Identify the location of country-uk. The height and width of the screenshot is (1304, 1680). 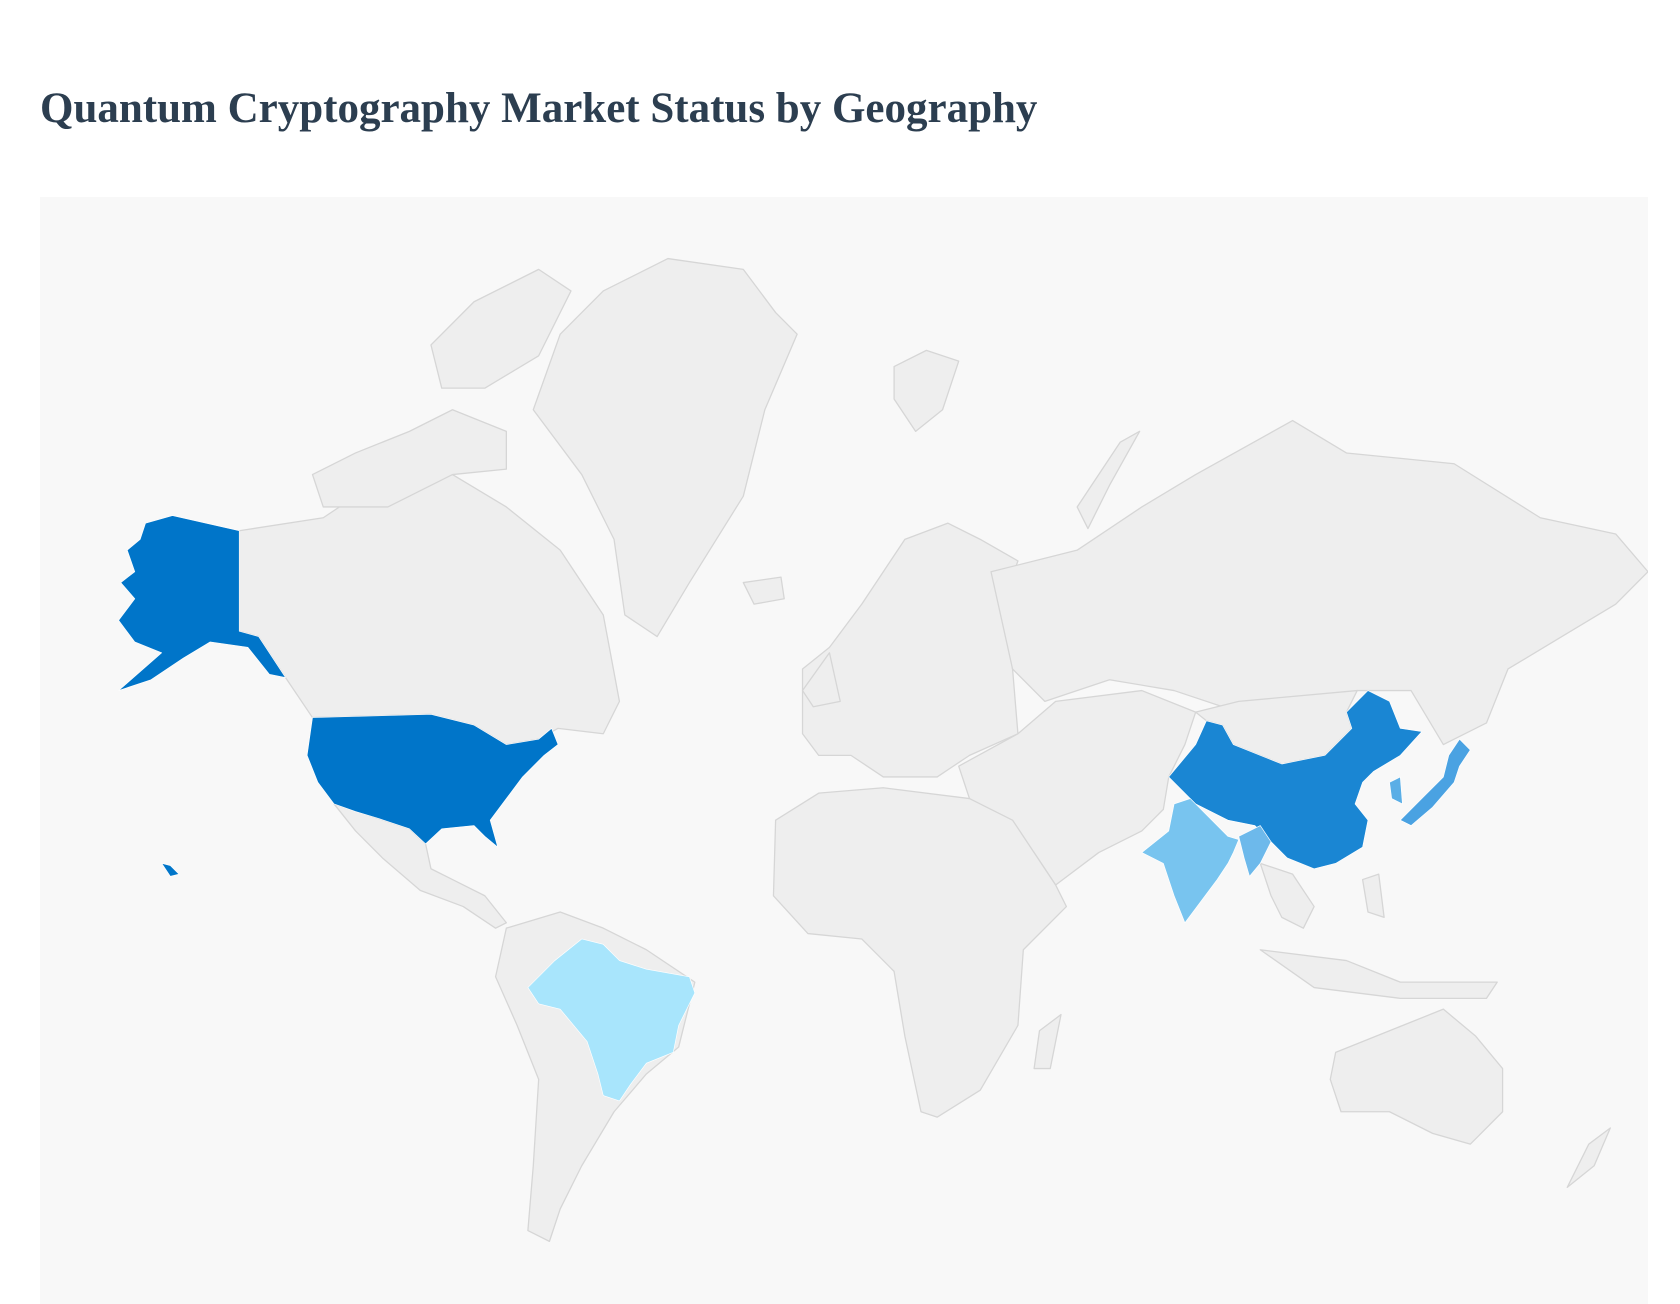
(821, 680).